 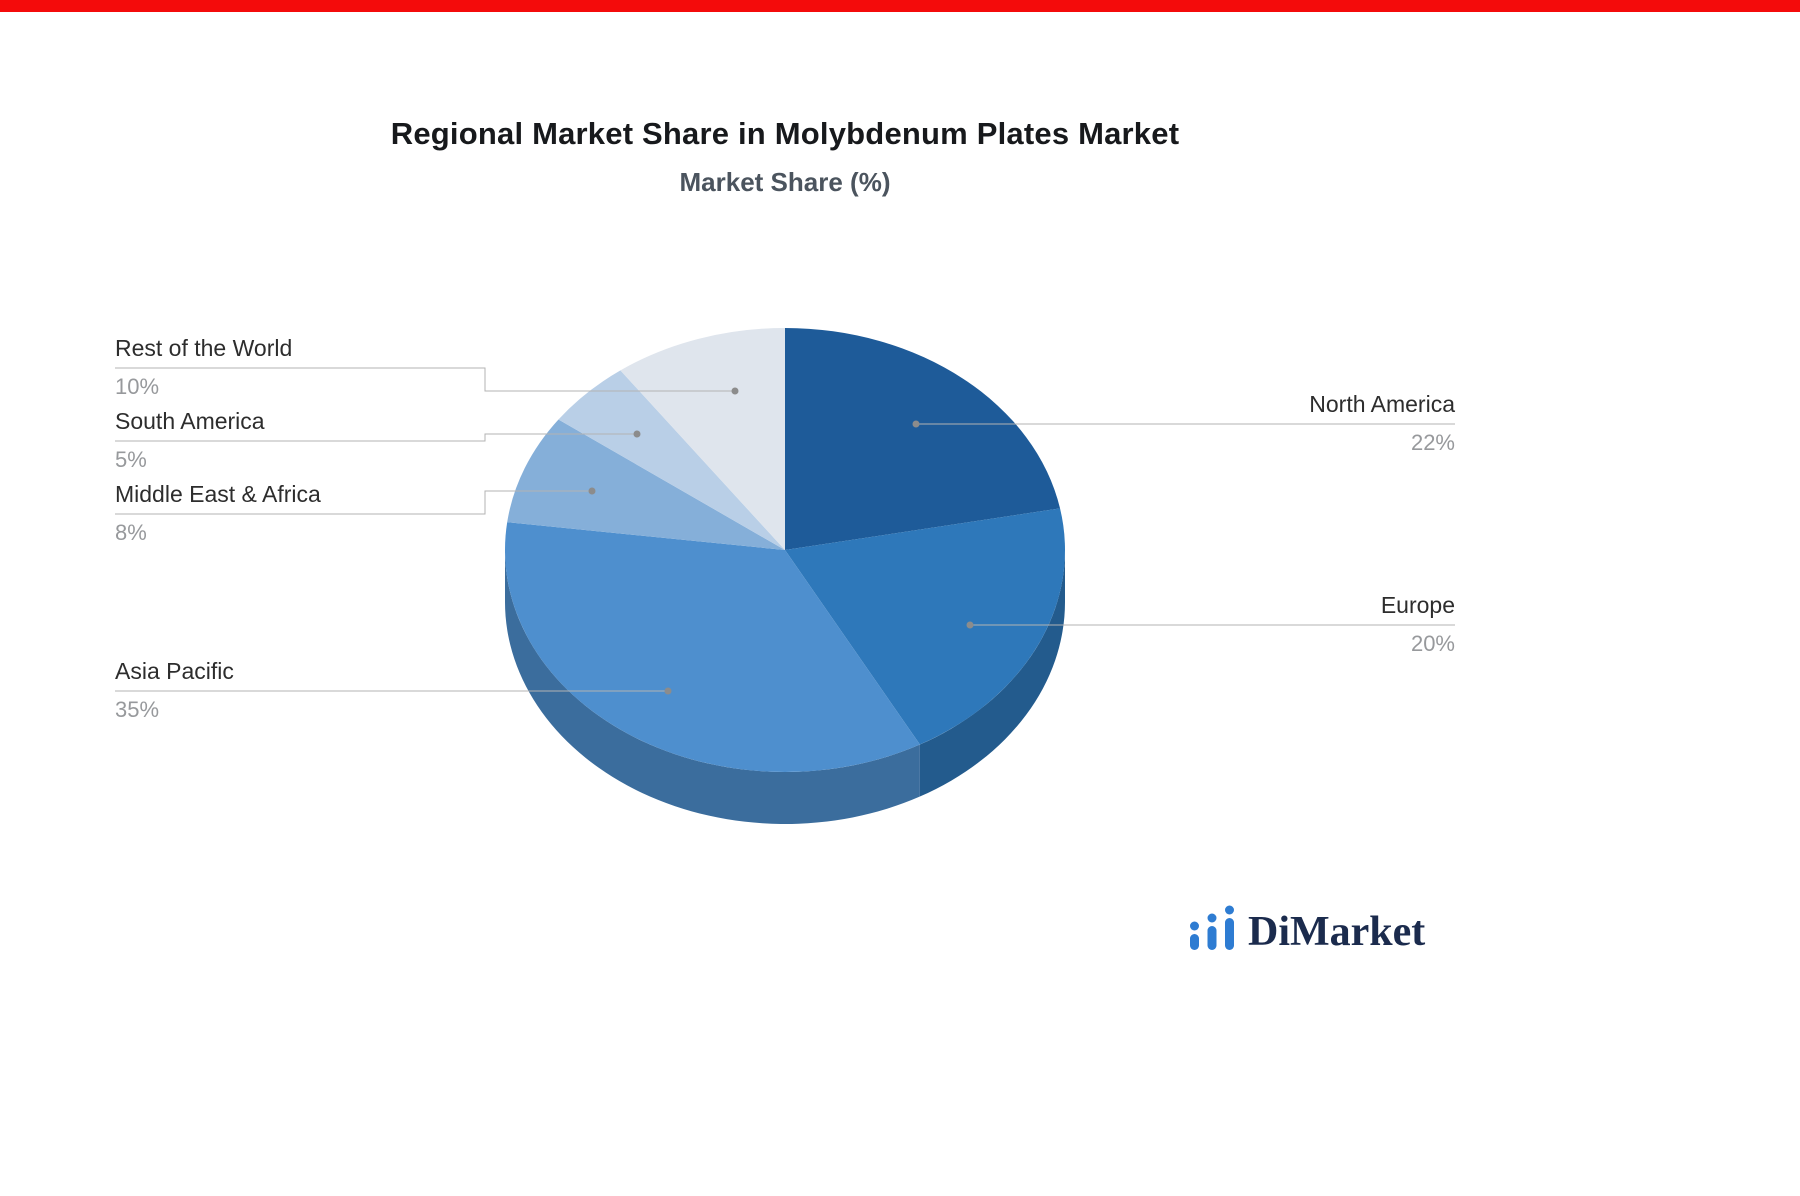 I want to click on leader-dot-middle-east-africa, so click(x=592, y=491).